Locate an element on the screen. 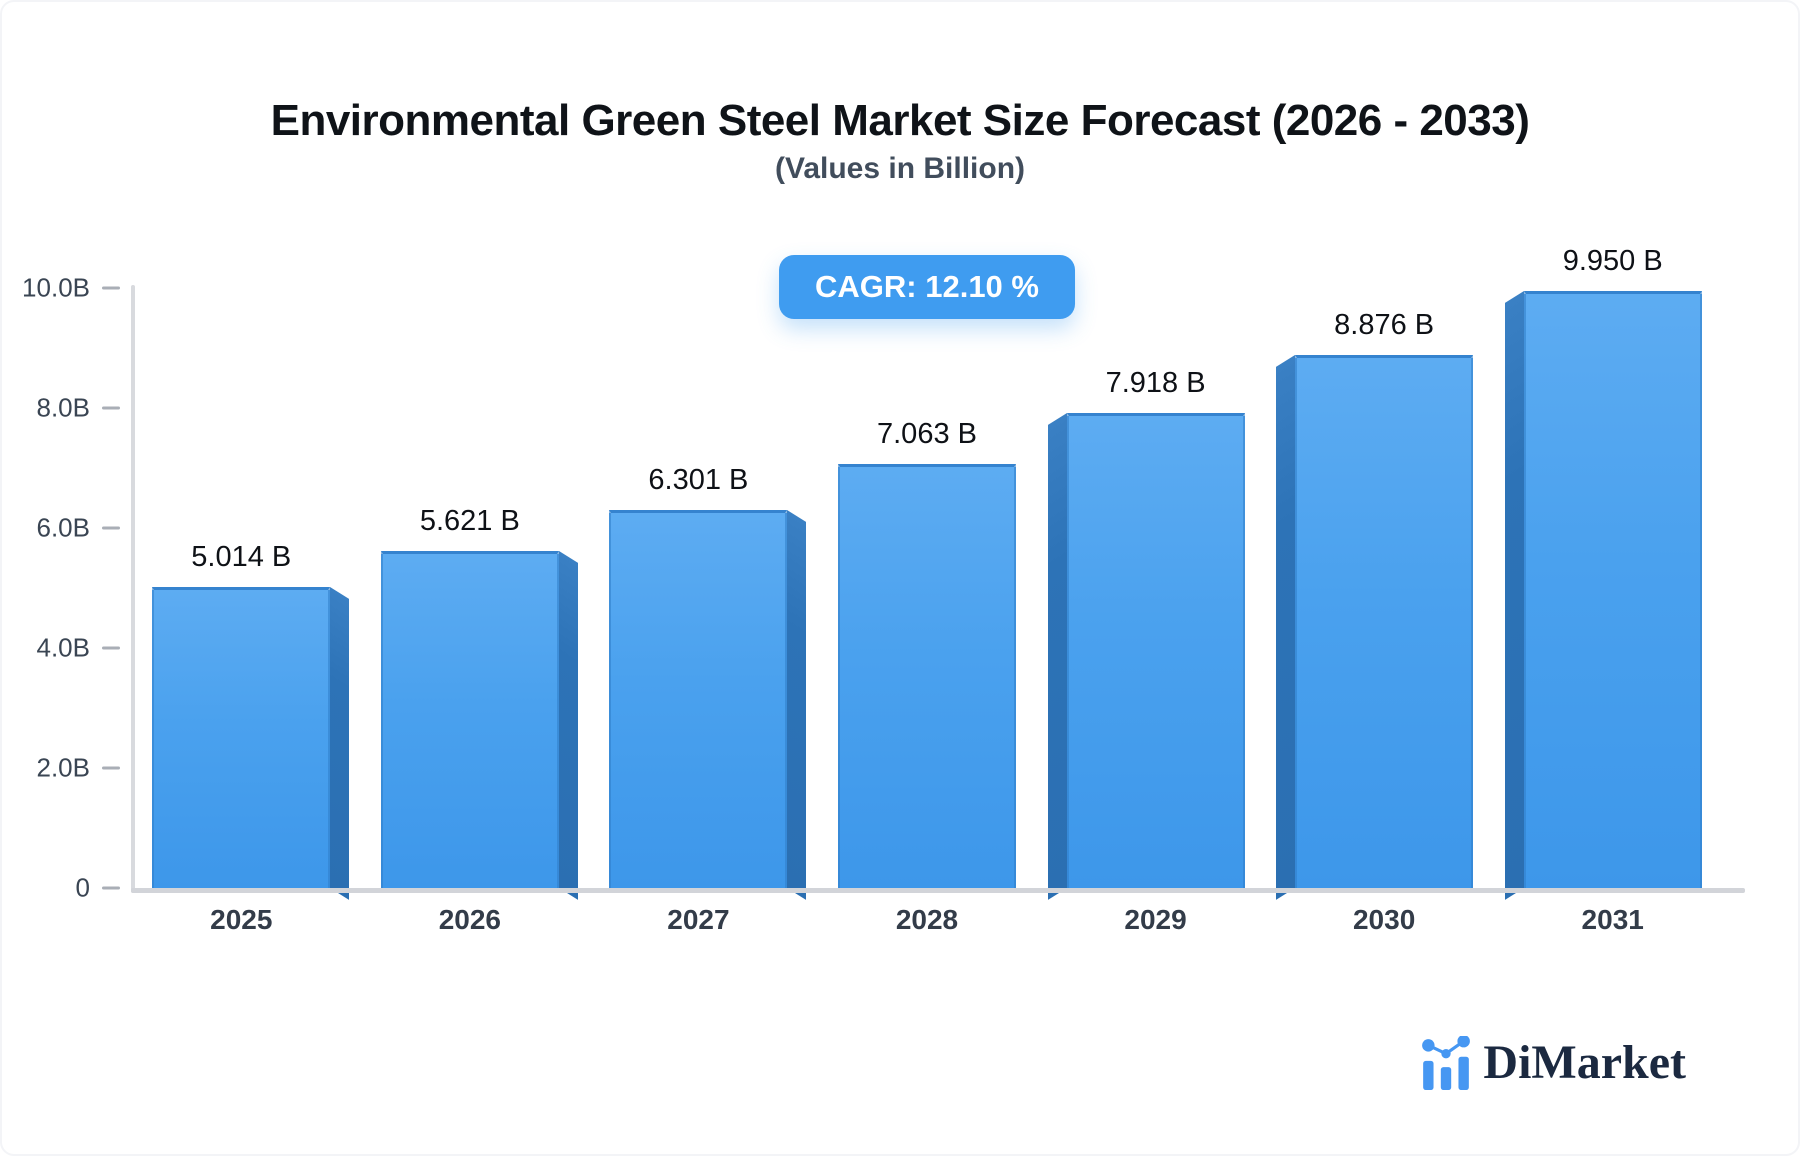 The height and width of the screenshot is (1156, 1800). x-axis-label-2025: 2025 is located at coordinates (241, 919).